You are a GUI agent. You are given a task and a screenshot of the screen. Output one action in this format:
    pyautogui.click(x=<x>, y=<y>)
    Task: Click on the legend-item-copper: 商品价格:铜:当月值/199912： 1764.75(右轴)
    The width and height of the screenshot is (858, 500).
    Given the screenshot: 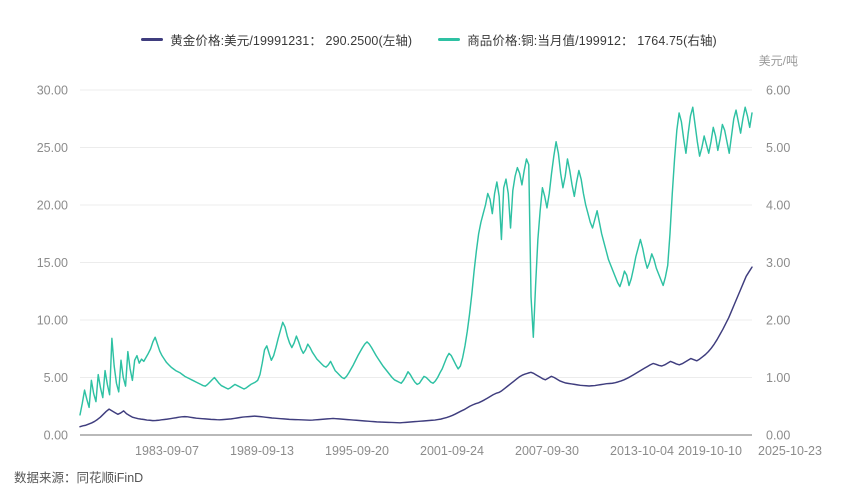 What is the action you would take?
    pyautogui.click(x=577, y=39)
    